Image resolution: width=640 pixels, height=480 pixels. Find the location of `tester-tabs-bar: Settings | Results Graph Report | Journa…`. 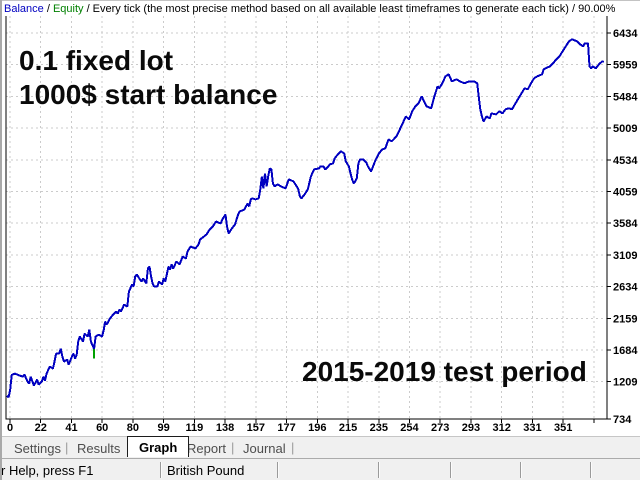

tester-tabs-bar: Settings | Results Graph Report | Journa… is located at coordinates (320, 447).